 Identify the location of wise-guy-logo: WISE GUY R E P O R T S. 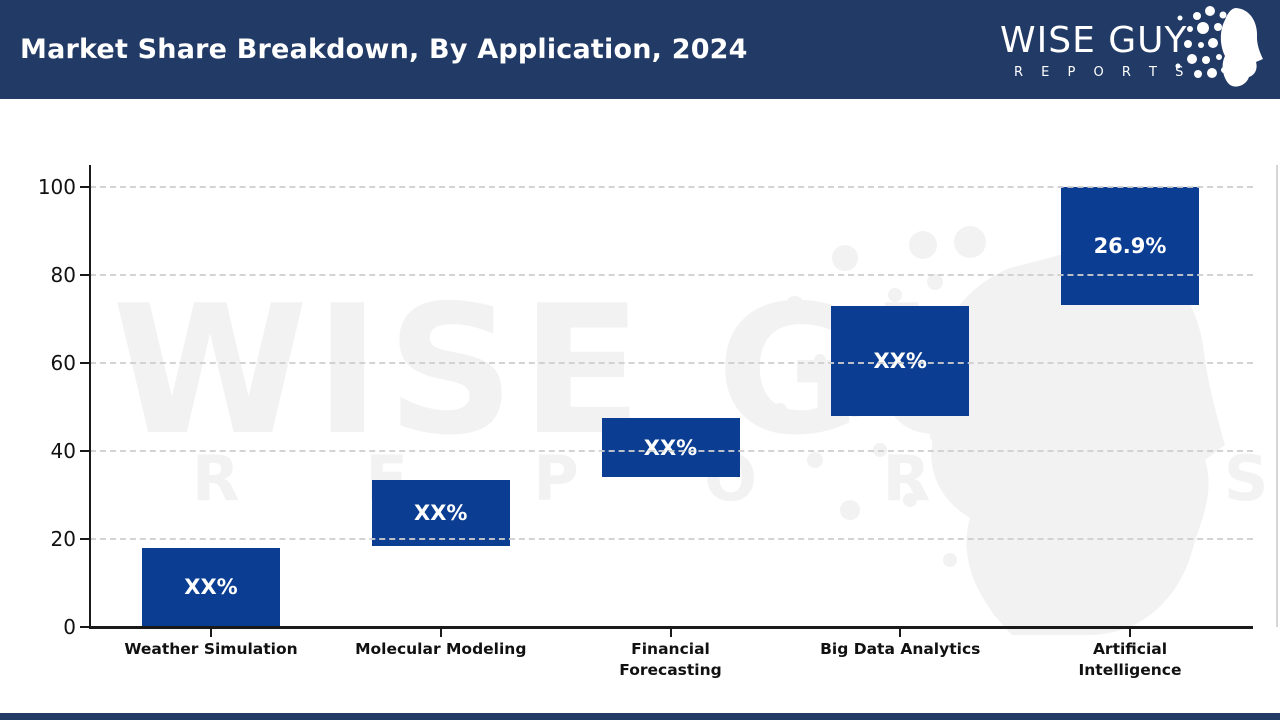
(1132, 50).